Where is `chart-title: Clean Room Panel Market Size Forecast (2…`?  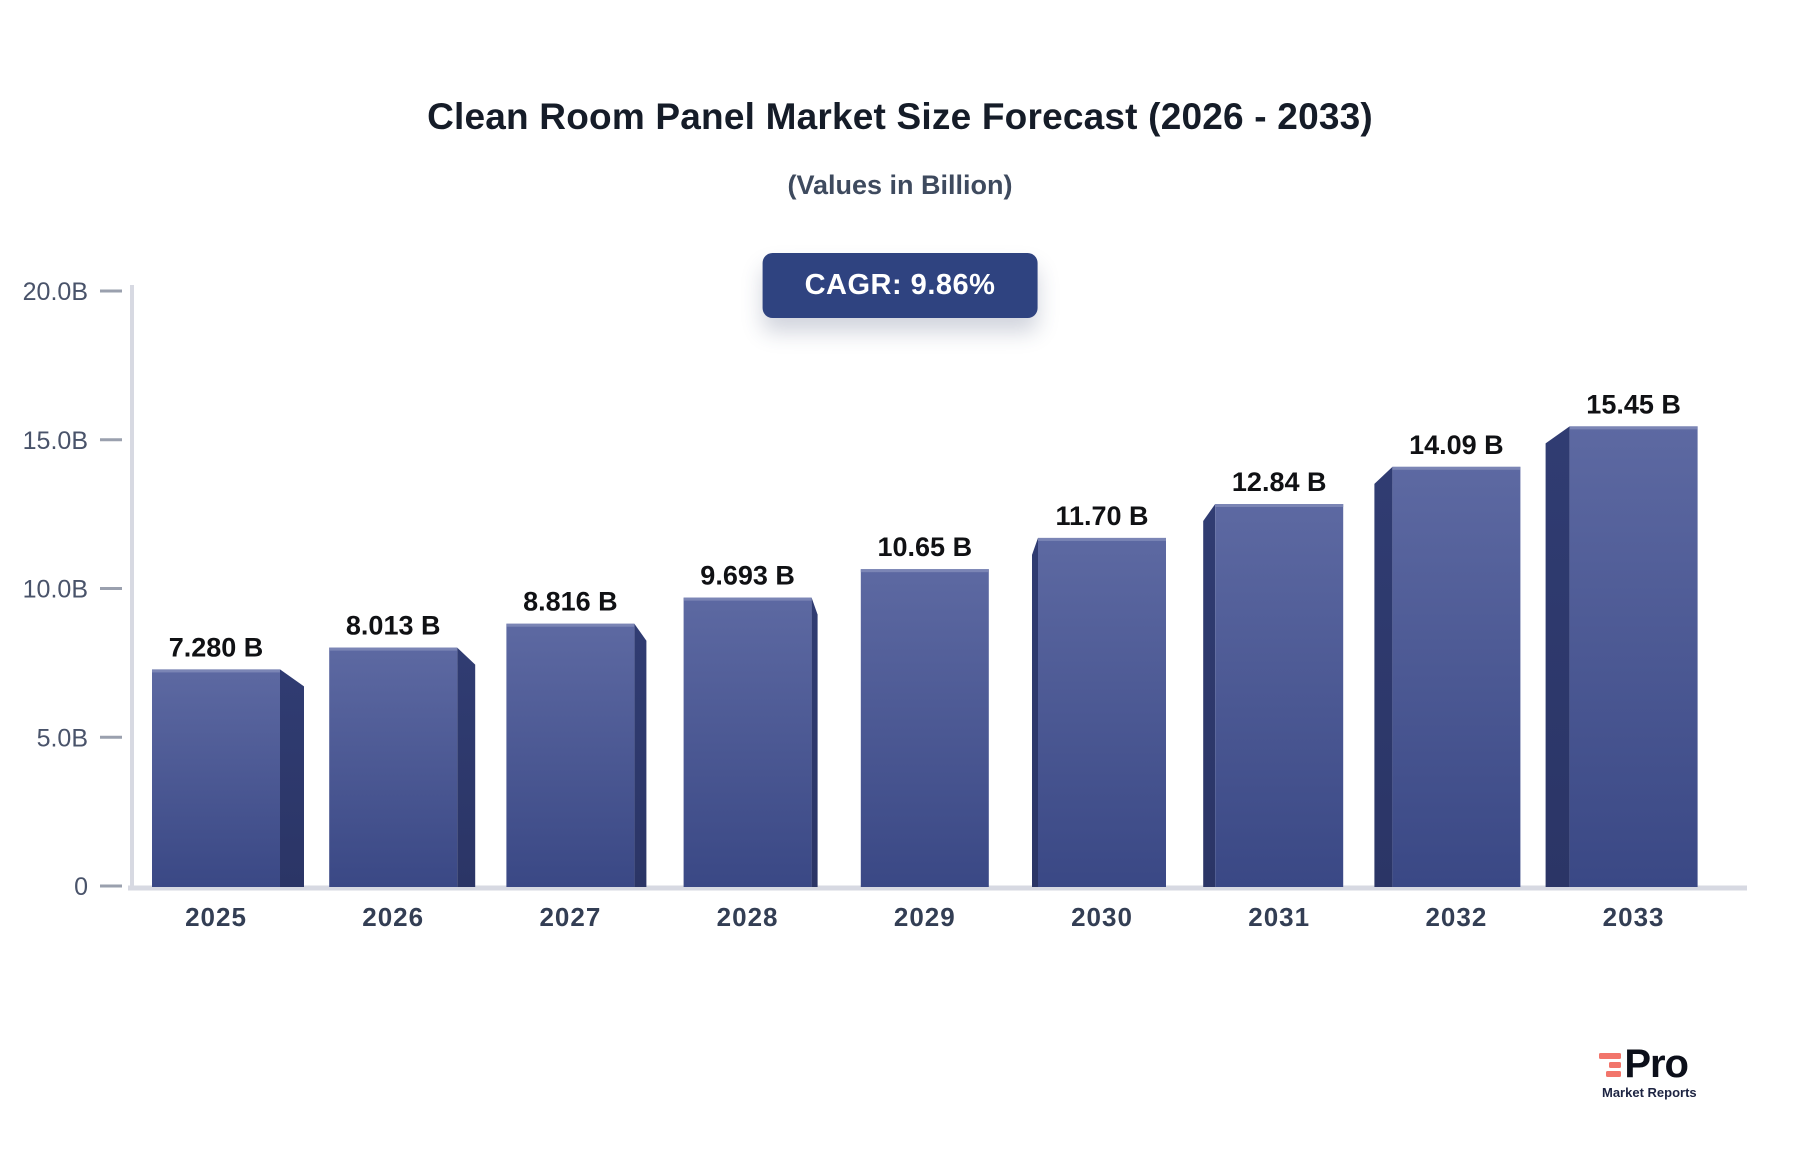 chart-title: Clean Room Panel Market Size Forecast (2… is located at coordinates (900, 116).